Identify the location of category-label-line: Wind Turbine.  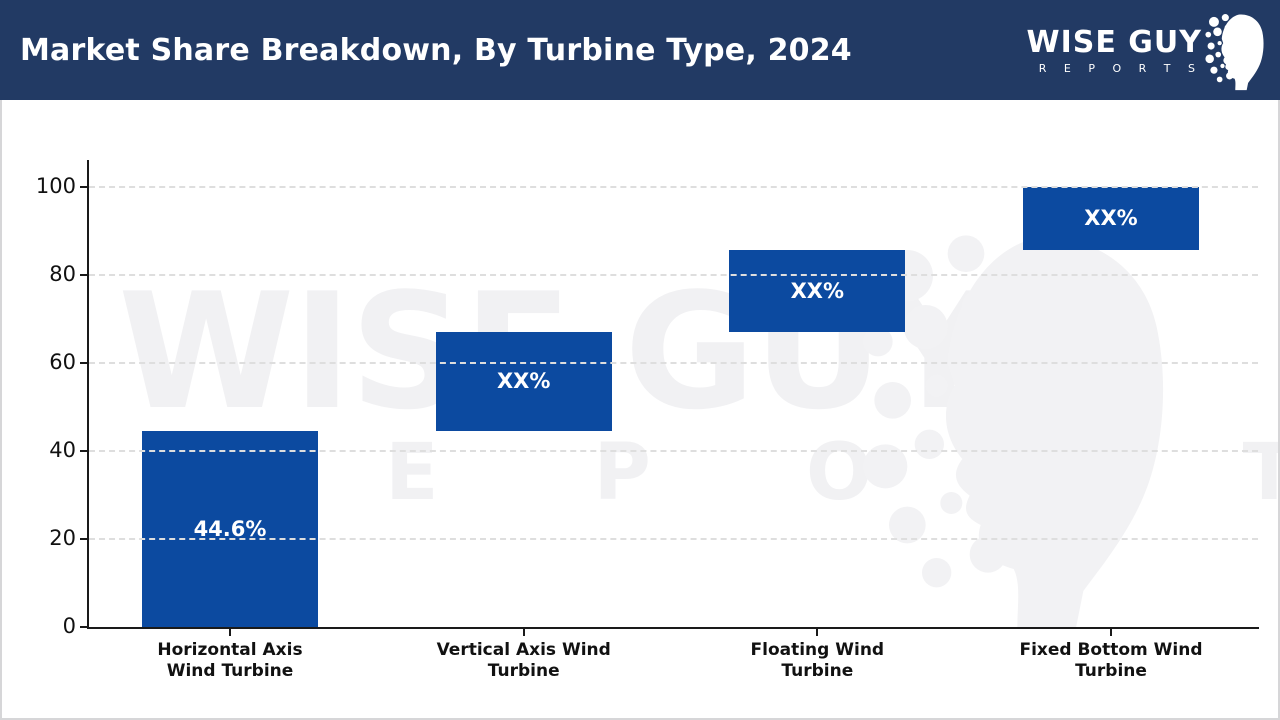
(230, 671).